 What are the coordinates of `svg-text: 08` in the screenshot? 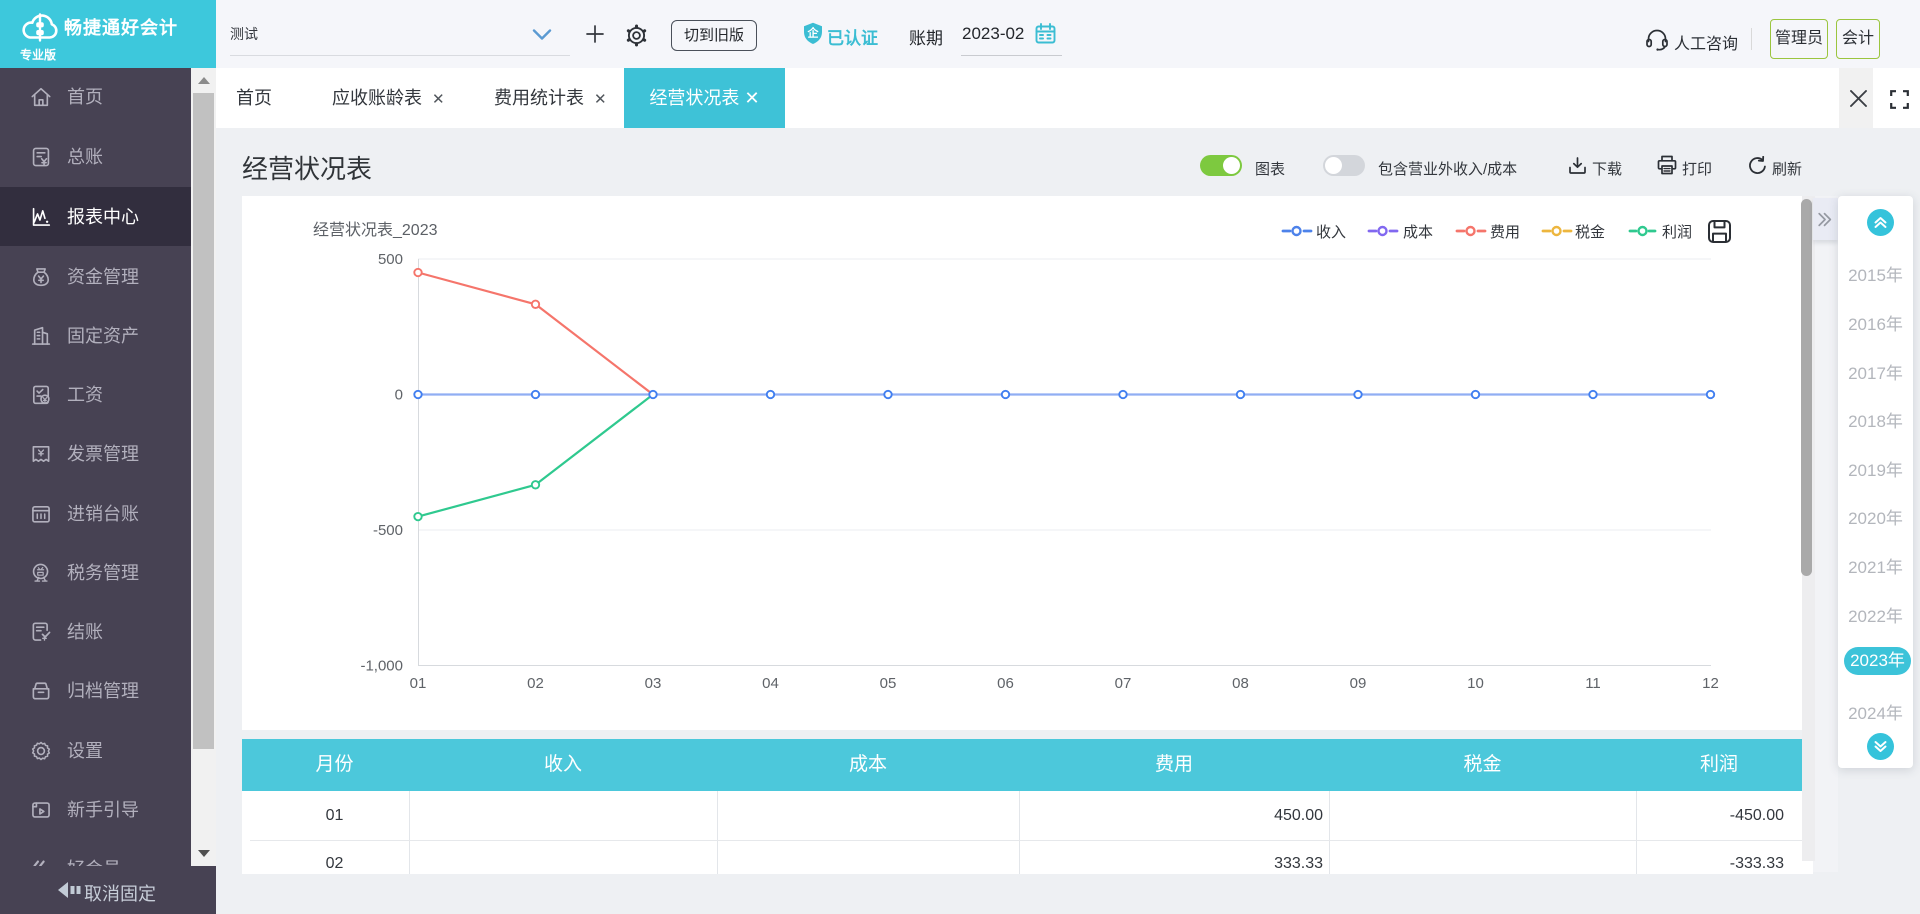 It's located at (1240, 683).